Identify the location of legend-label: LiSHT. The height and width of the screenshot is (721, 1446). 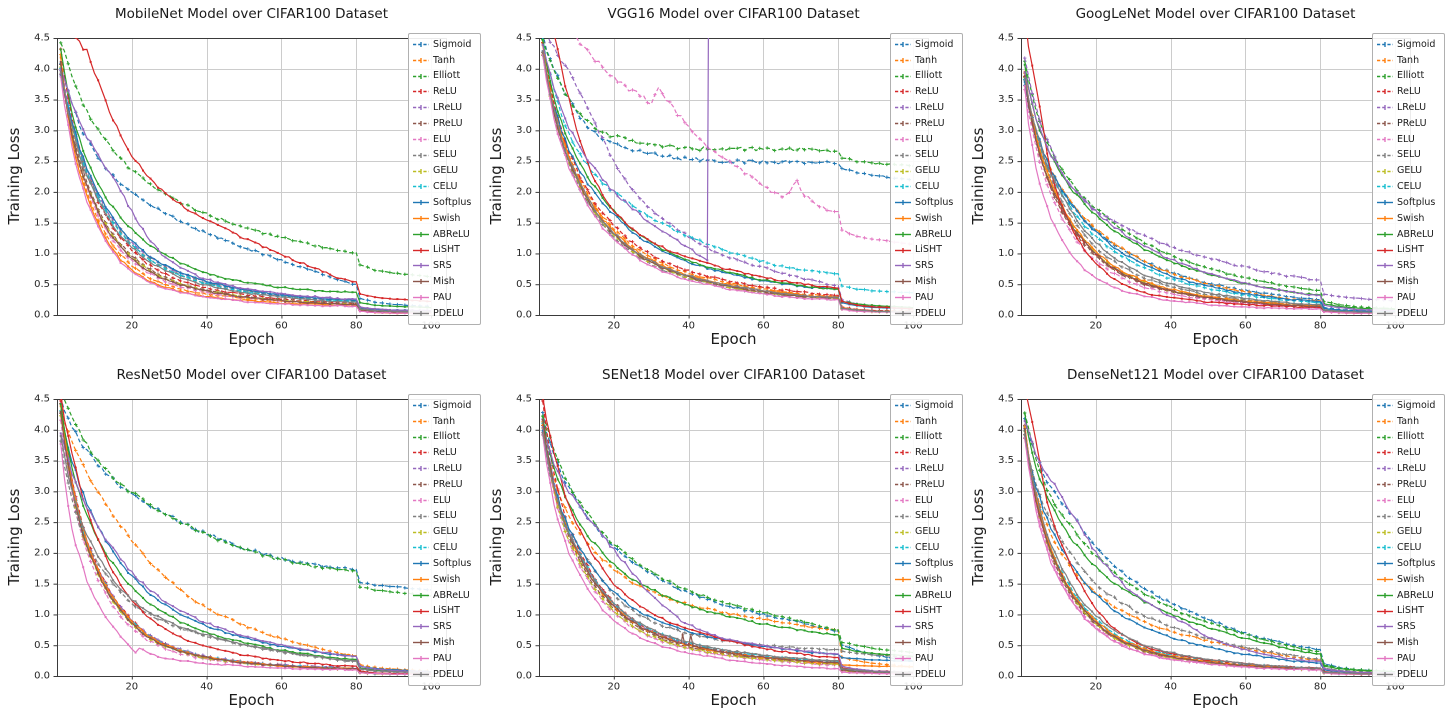
(446, 611).